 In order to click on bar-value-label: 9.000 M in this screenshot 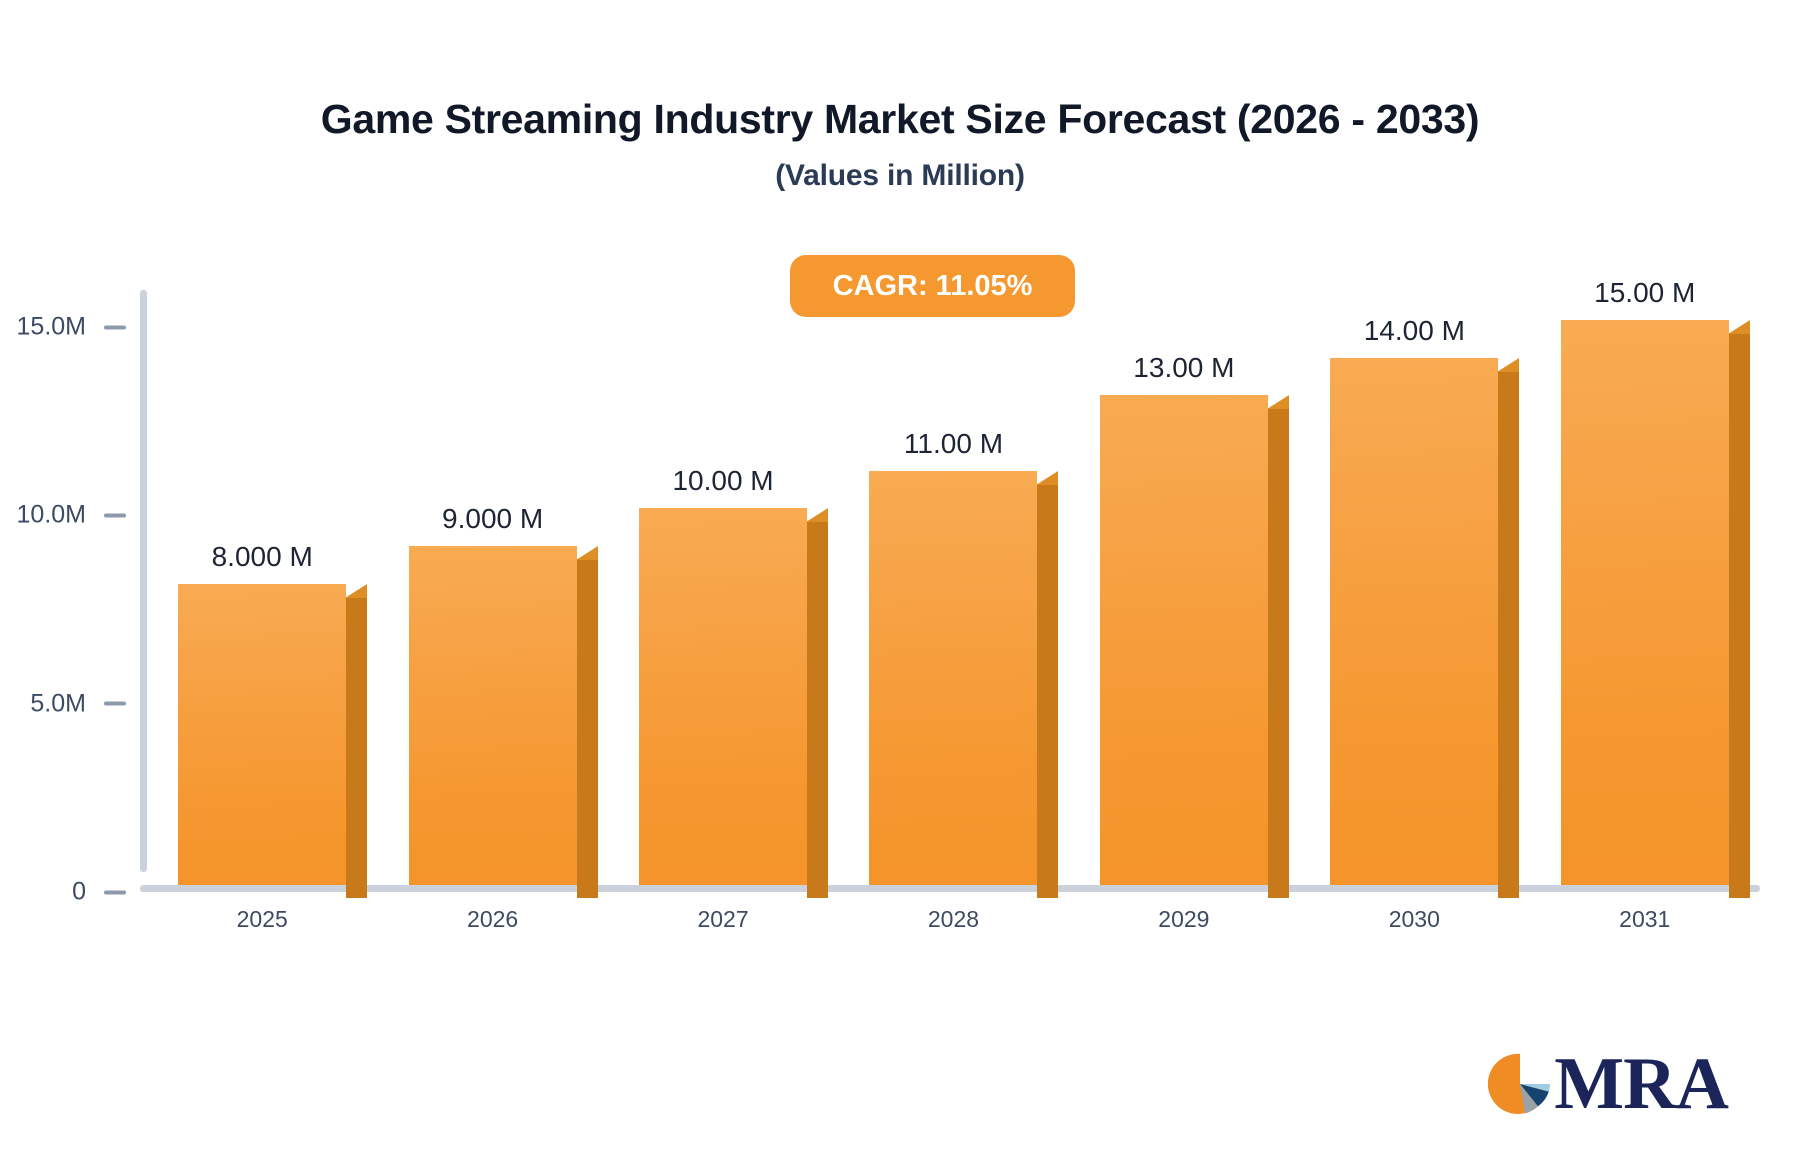, I will do `click(493, 519)`.